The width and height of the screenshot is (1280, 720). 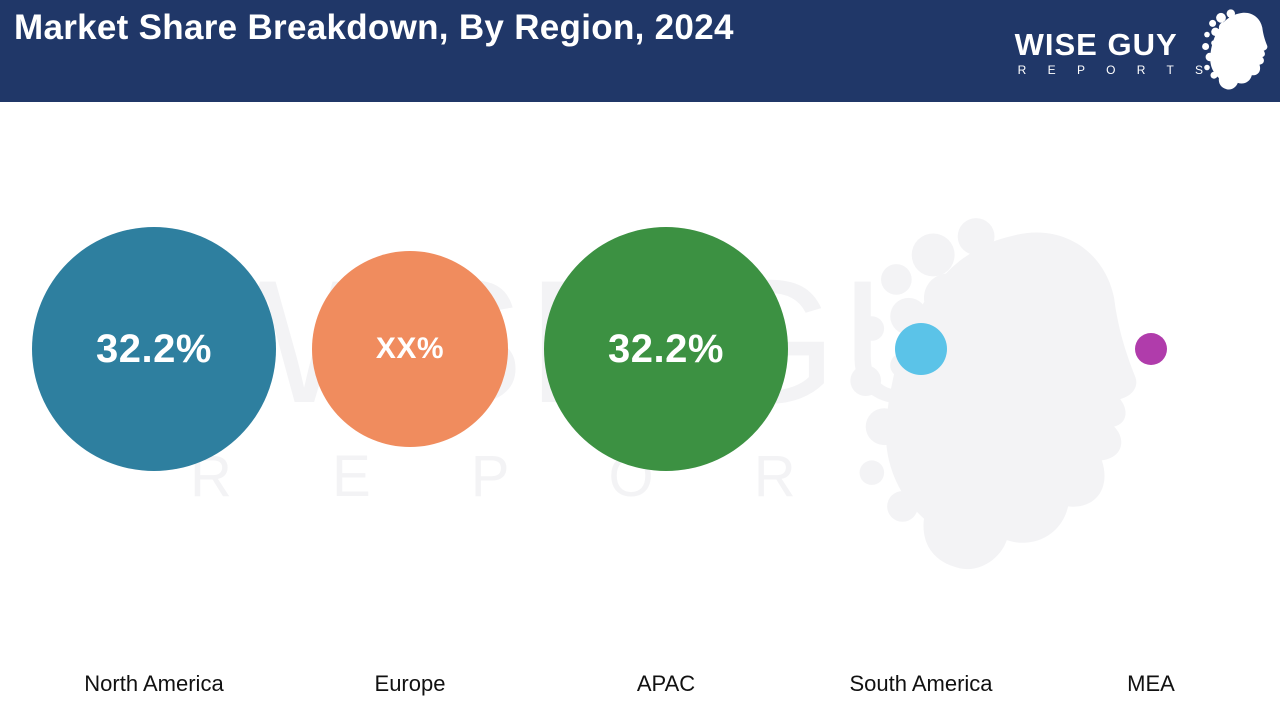 I want to click on bubble-north-america: 32.2%, so click(x=154, y=349).